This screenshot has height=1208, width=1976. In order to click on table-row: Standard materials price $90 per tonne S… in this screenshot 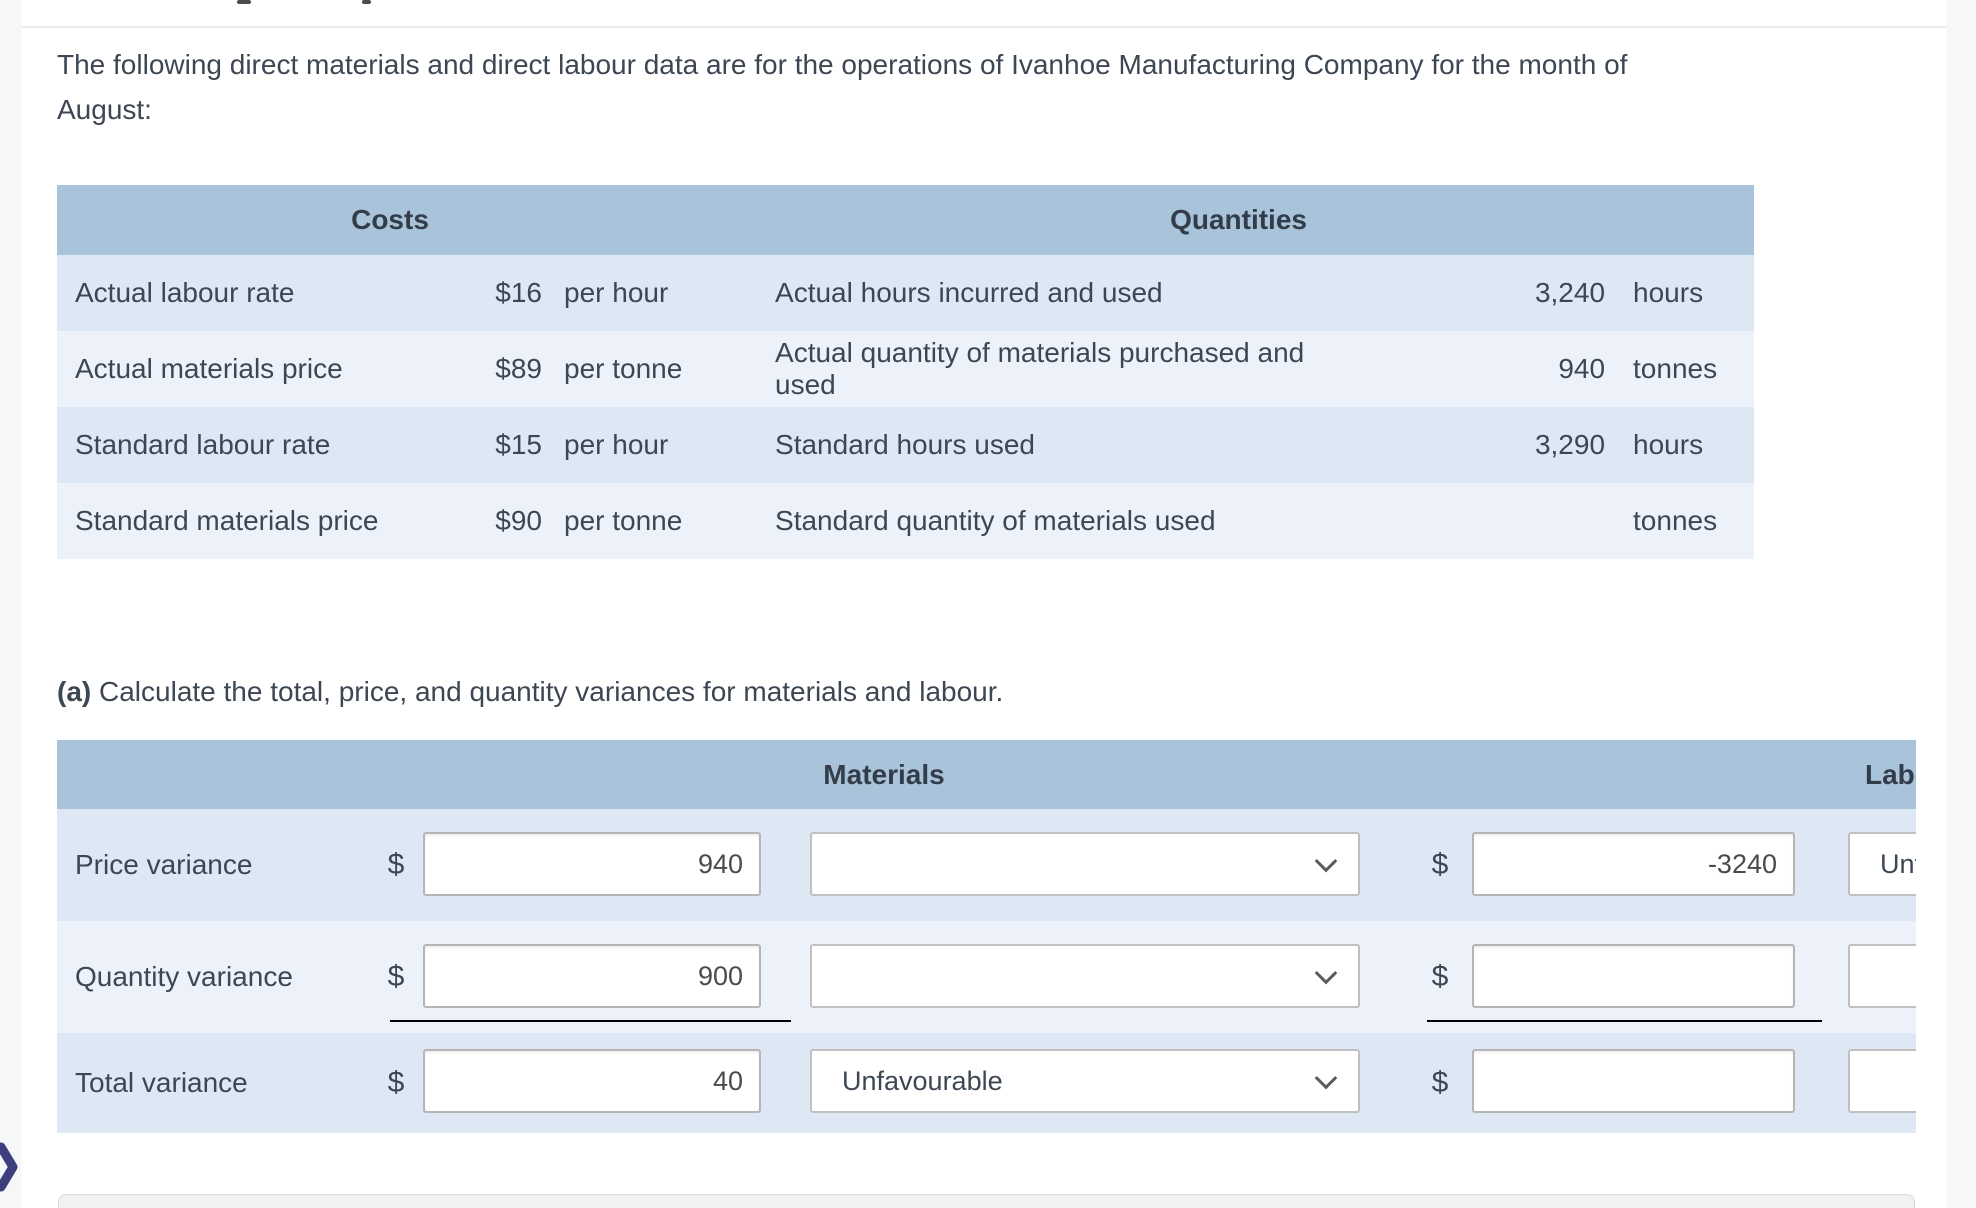, I will do `click(906, 521)`.